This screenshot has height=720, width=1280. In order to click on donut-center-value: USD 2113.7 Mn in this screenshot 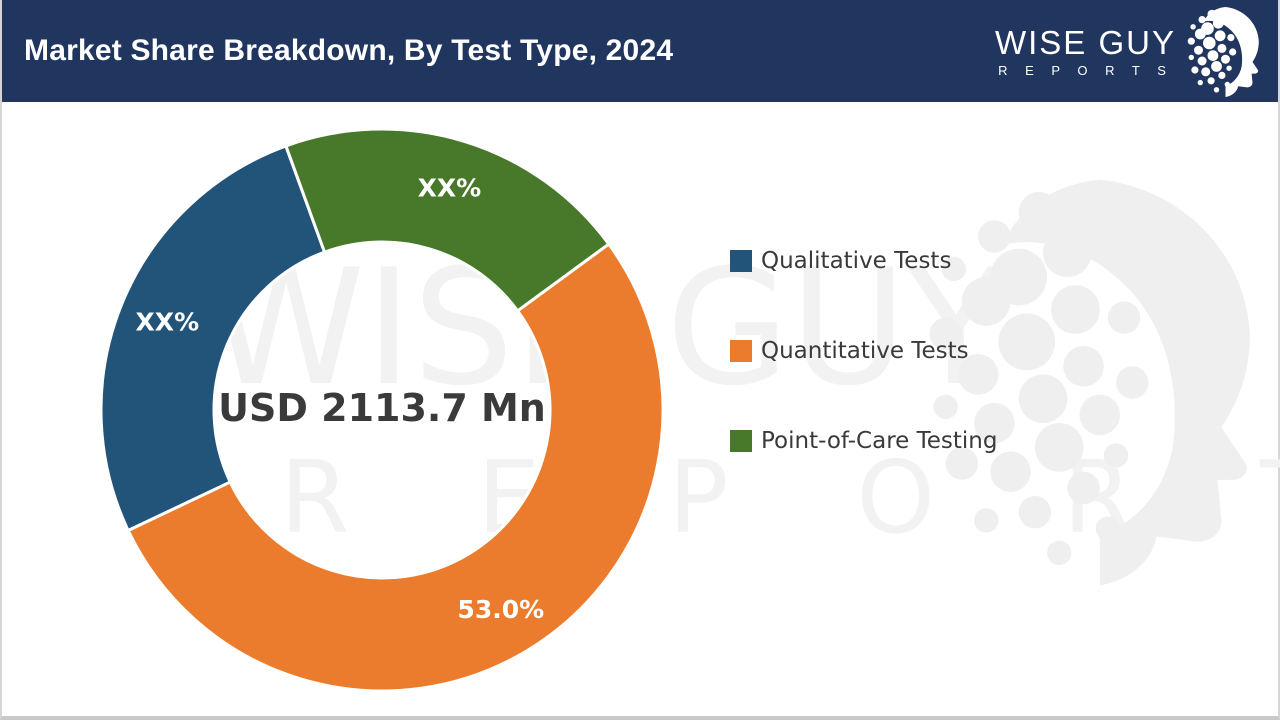, I will do `click(382, 408)`.